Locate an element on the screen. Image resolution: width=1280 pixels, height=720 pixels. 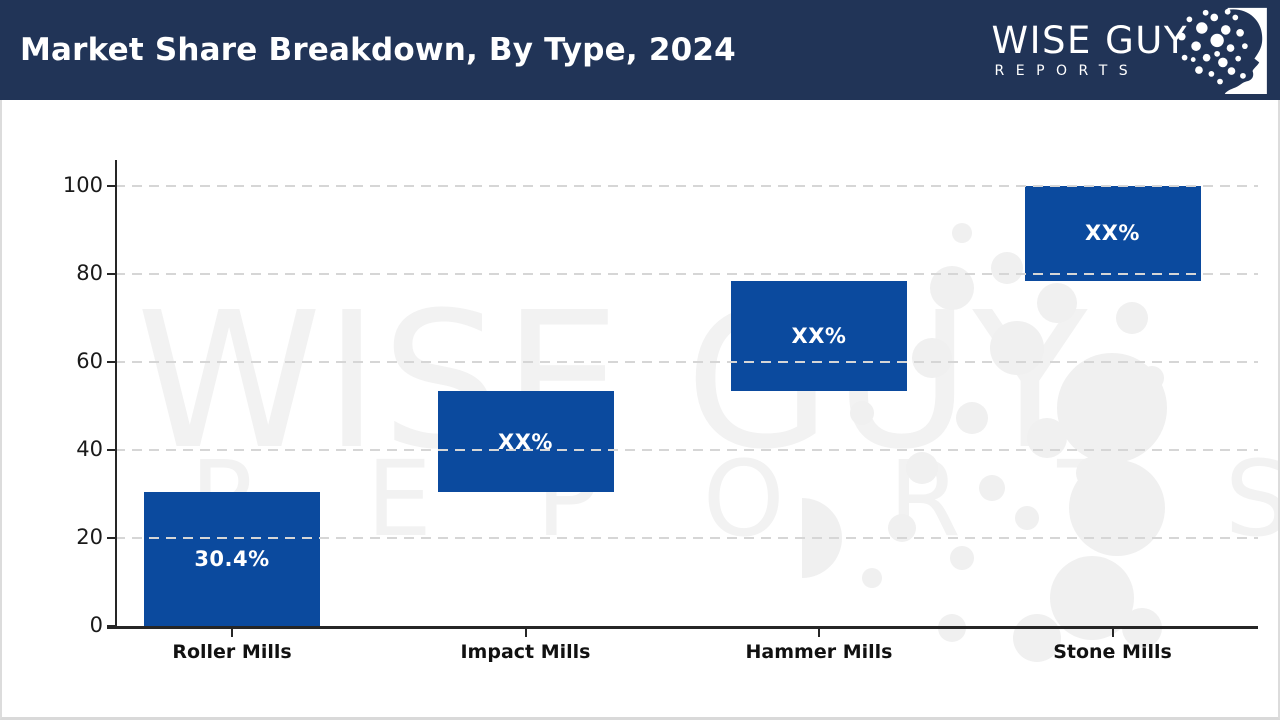
dotted-face-profile-icon is located at coordinates (1222, 50).